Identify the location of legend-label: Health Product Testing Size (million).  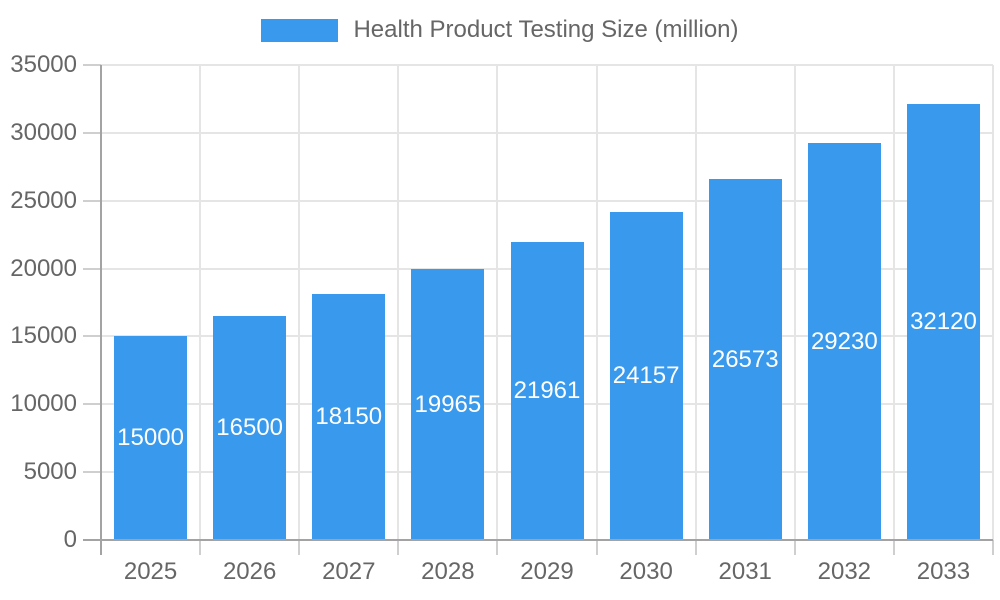
(546, 29).